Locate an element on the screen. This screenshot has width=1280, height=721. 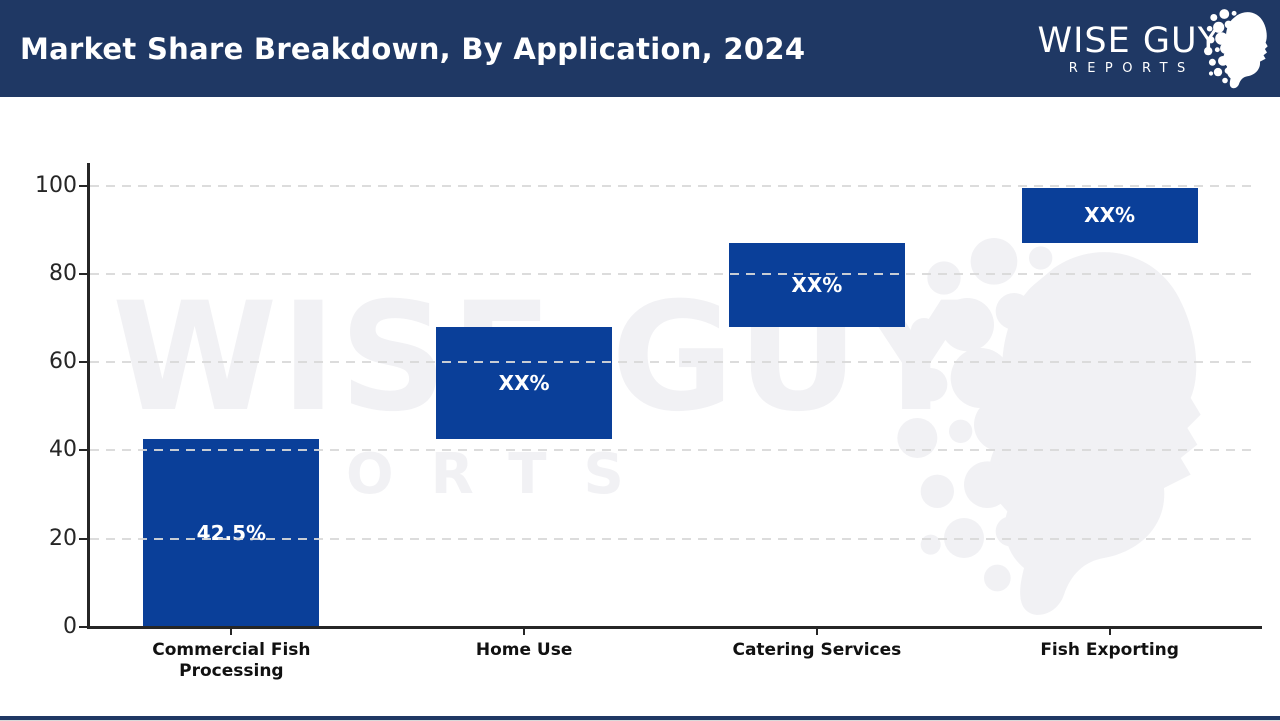
watermark-wordmark-2: PORTS is located at coordinates (464, 474).